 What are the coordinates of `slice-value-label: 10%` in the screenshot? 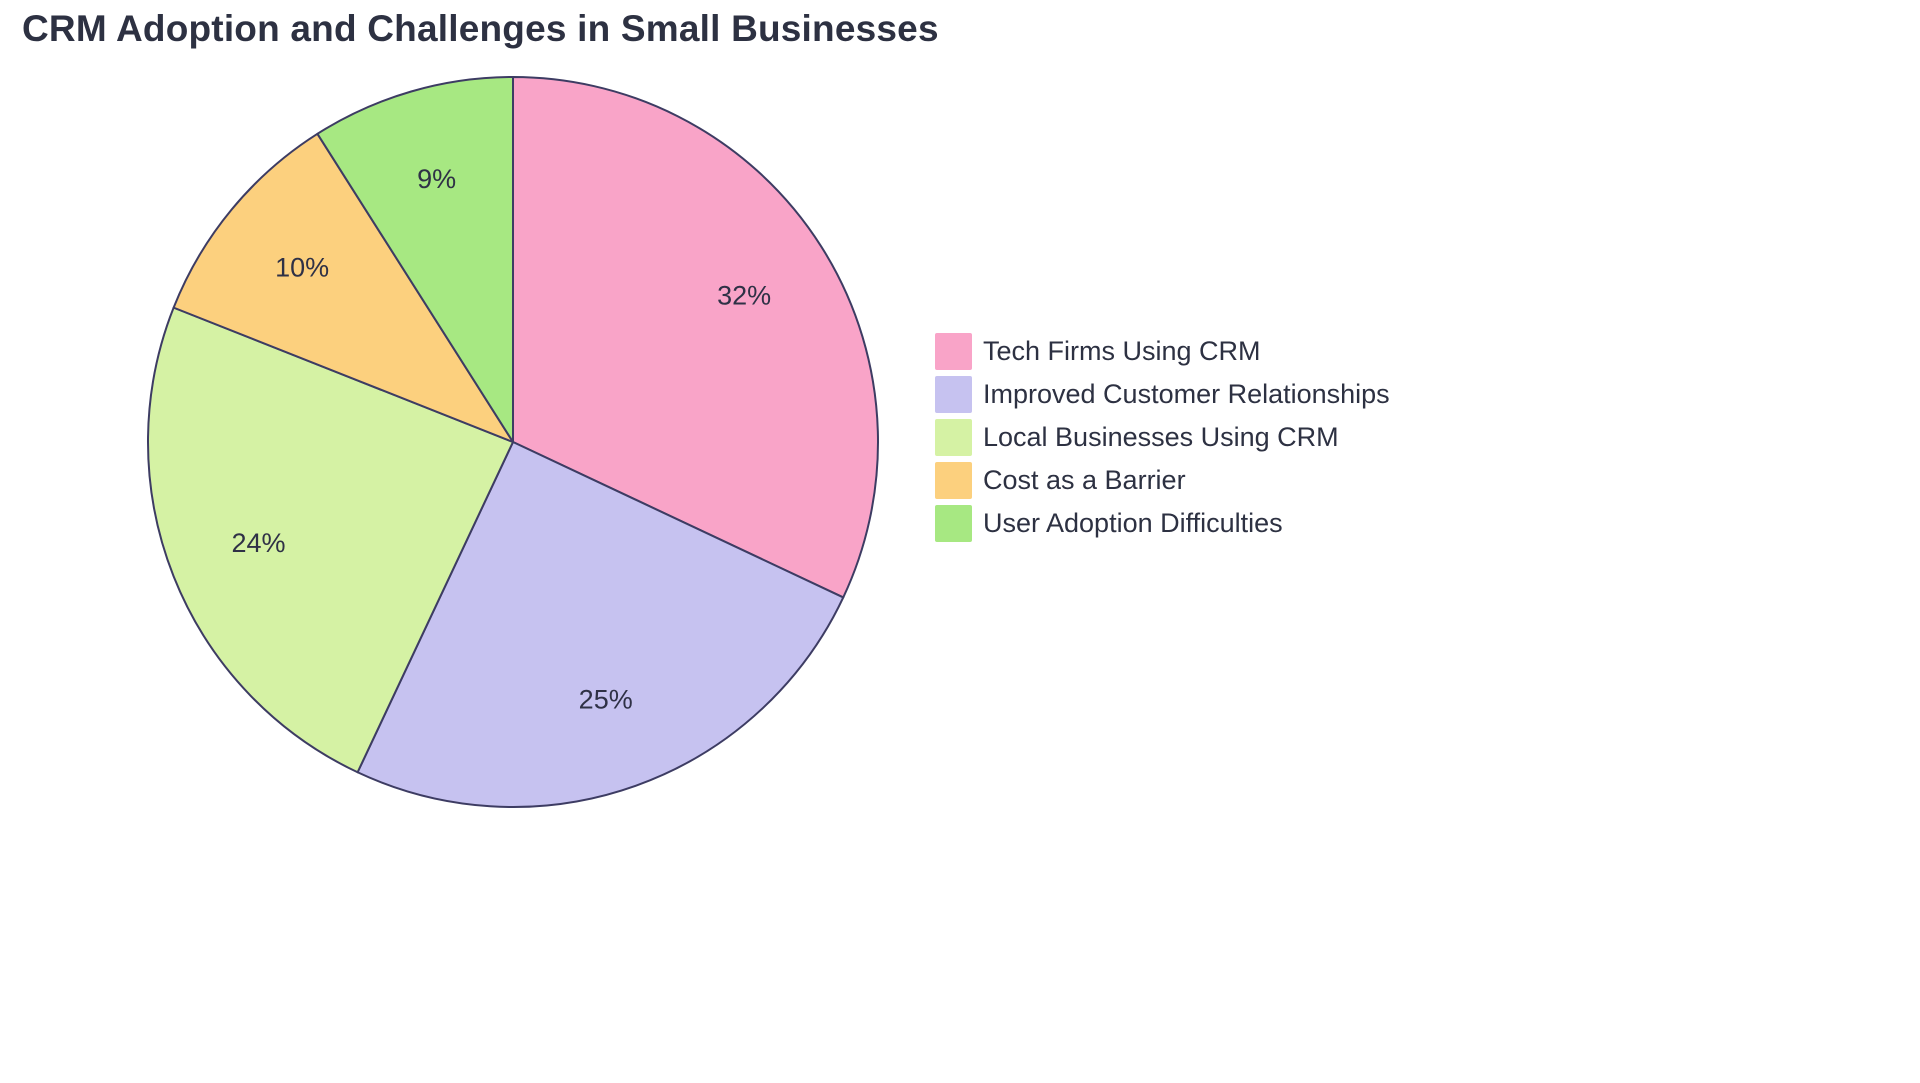 It's located at (302, 268).